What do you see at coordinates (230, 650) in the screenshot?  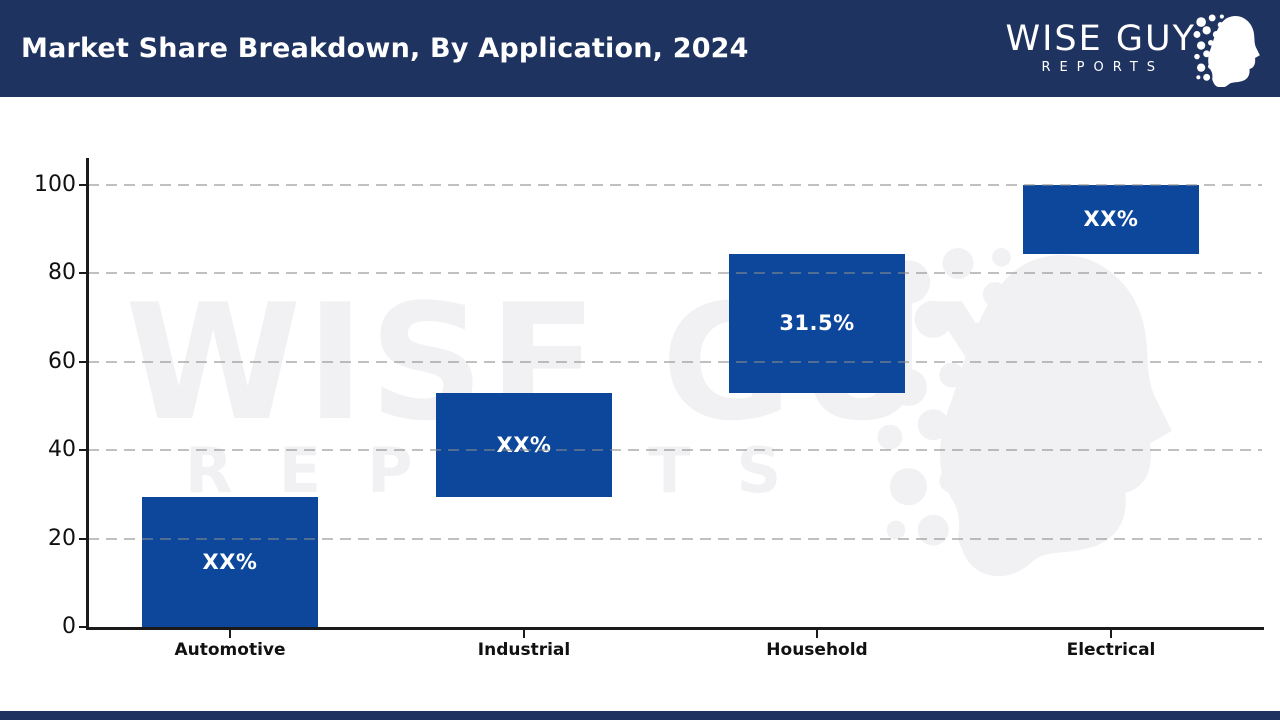 I see `category-label-automotive: Automotive` at bounding box center [230, 650].